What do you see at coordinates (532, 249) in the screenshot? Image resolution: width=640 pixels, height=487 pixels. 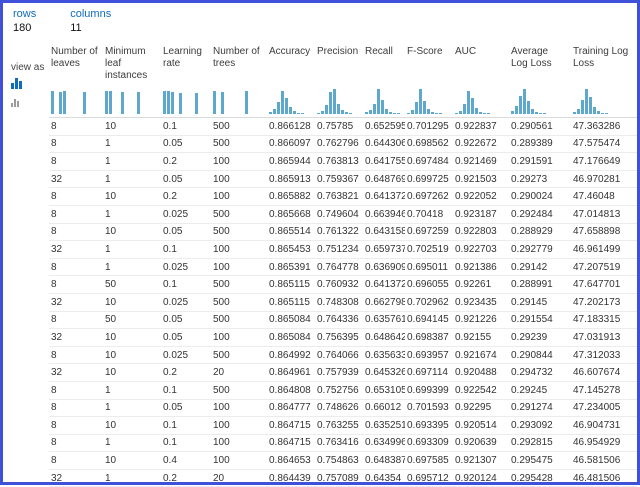 I see `cell-average-log-loss: 0.292779` at bounding box center [532, 249].